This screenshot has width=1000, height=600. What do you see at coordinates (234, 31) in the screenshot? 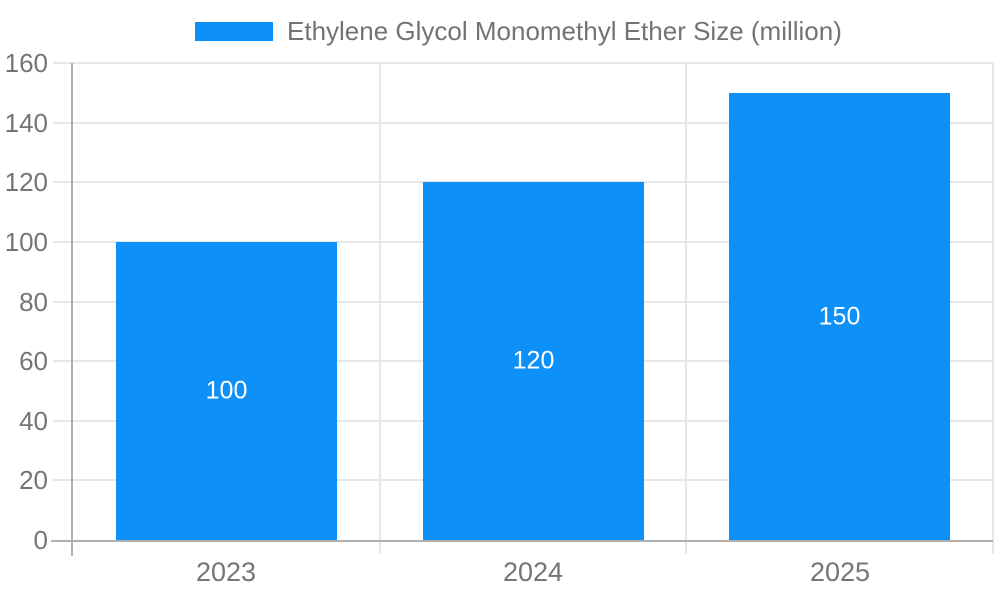
I see `legend-swatch` at bounding box center [234, 31].